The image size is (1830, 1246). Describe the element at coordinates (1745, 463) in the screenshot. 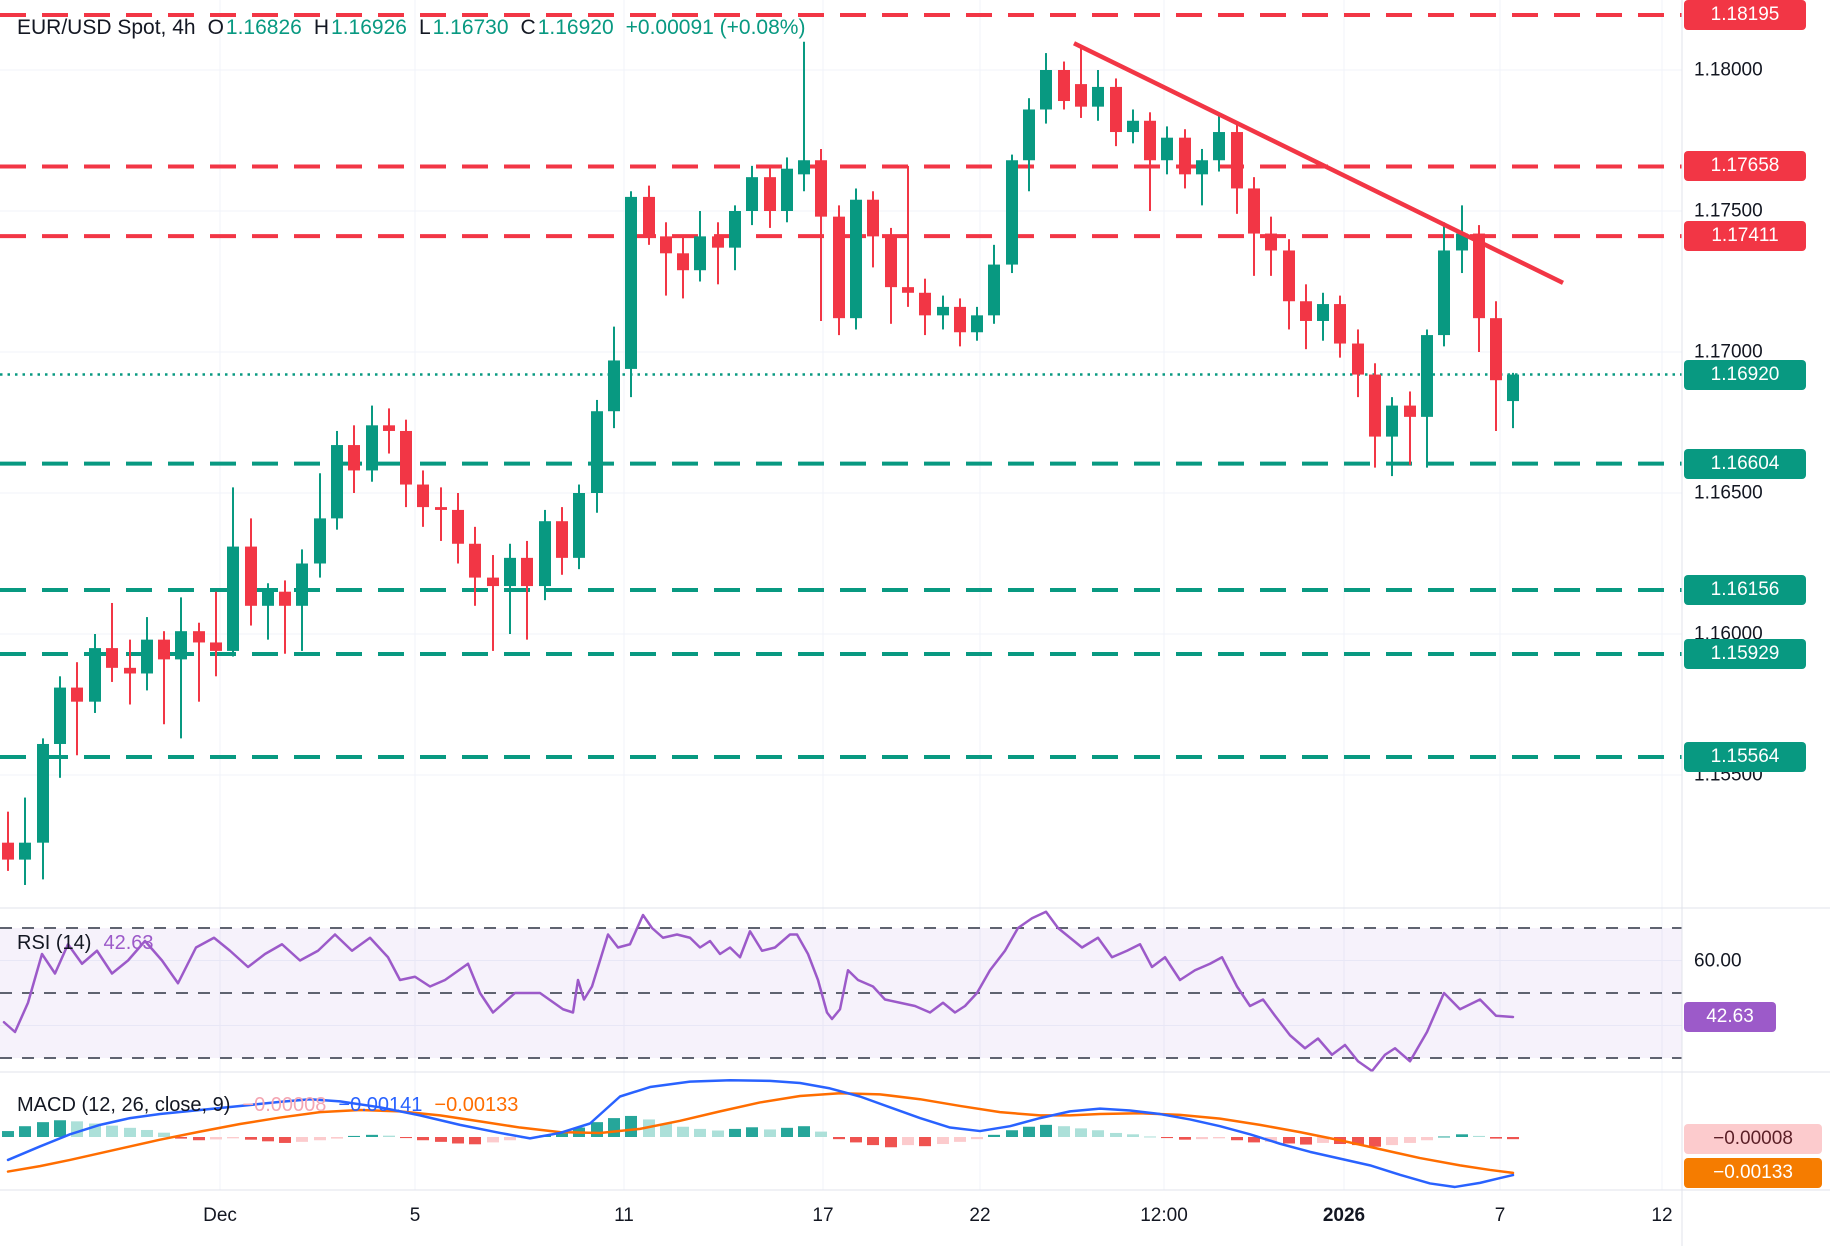

I see `support-price-badge: 1.16604` at that location.